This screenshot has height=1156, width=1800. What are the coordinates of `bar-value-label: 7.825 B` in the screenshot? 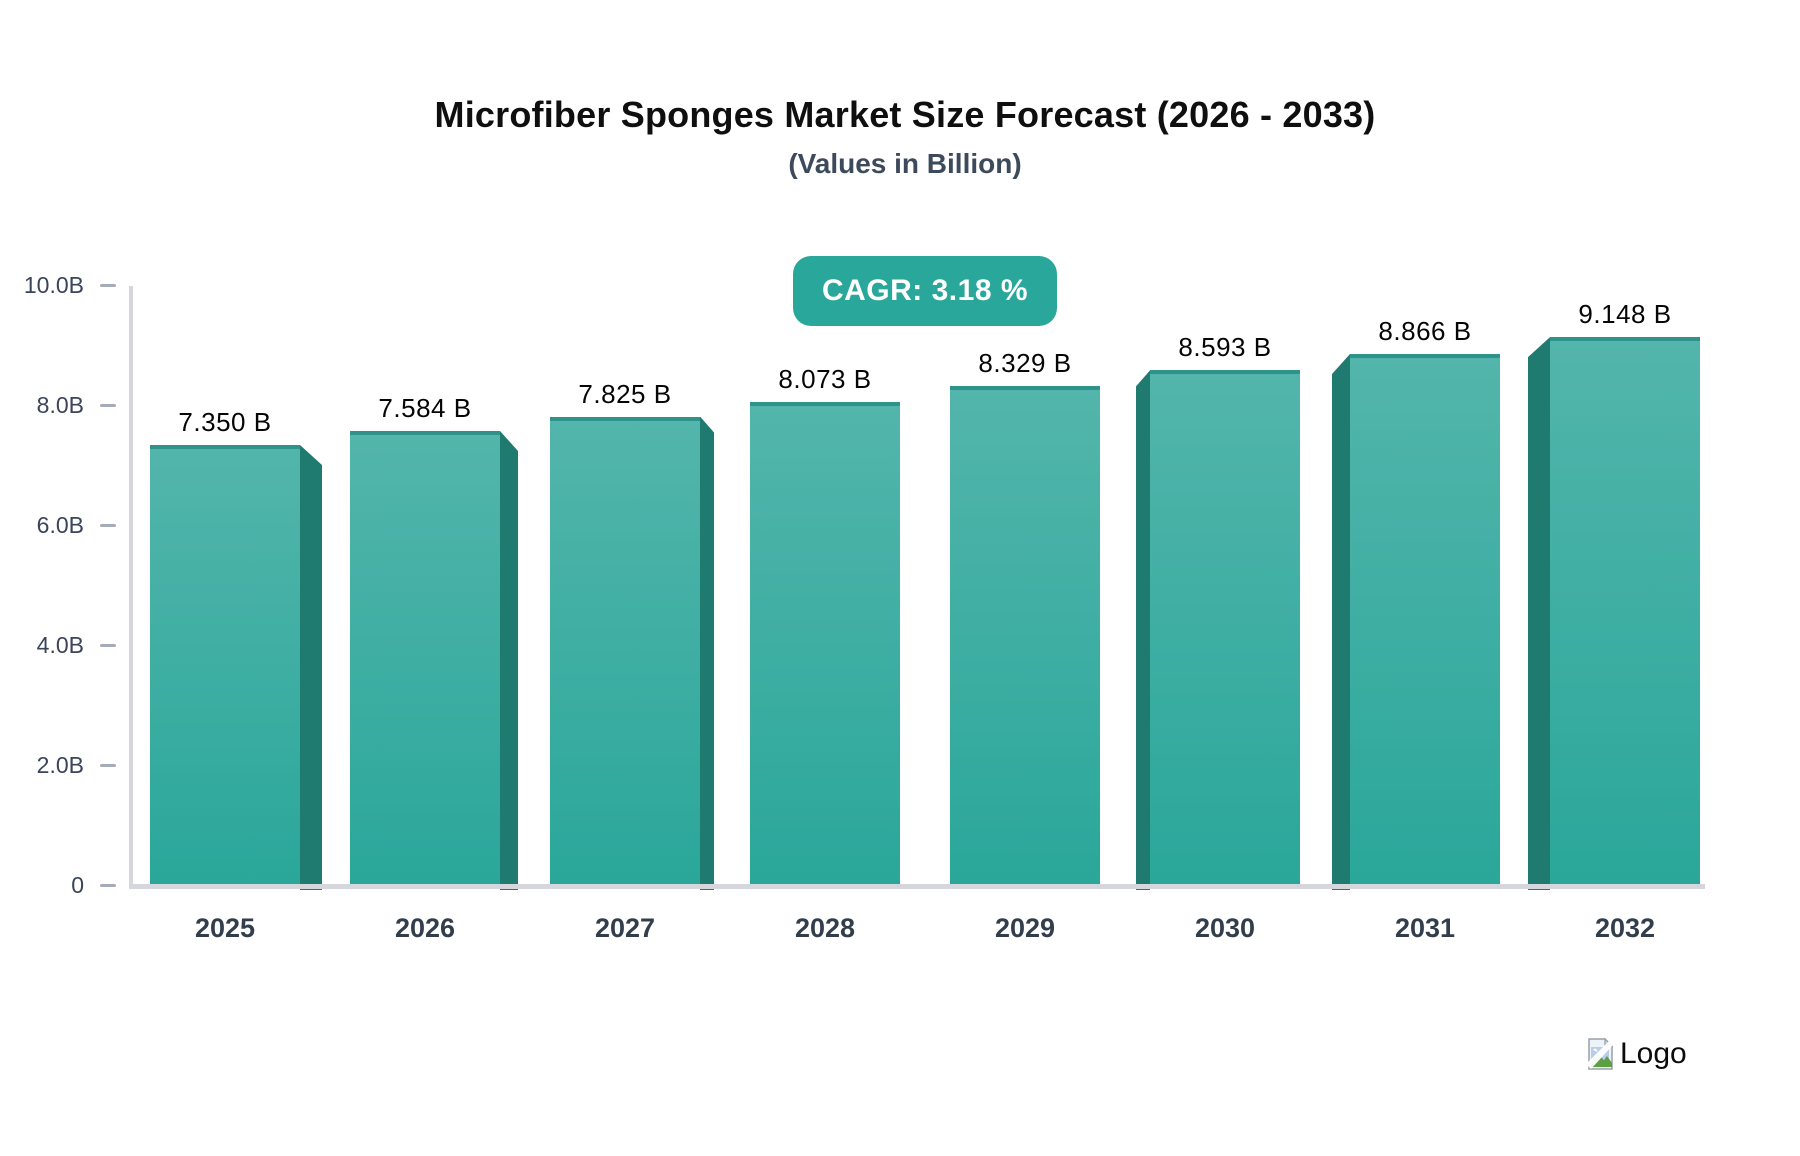 It's located at (625, 393).